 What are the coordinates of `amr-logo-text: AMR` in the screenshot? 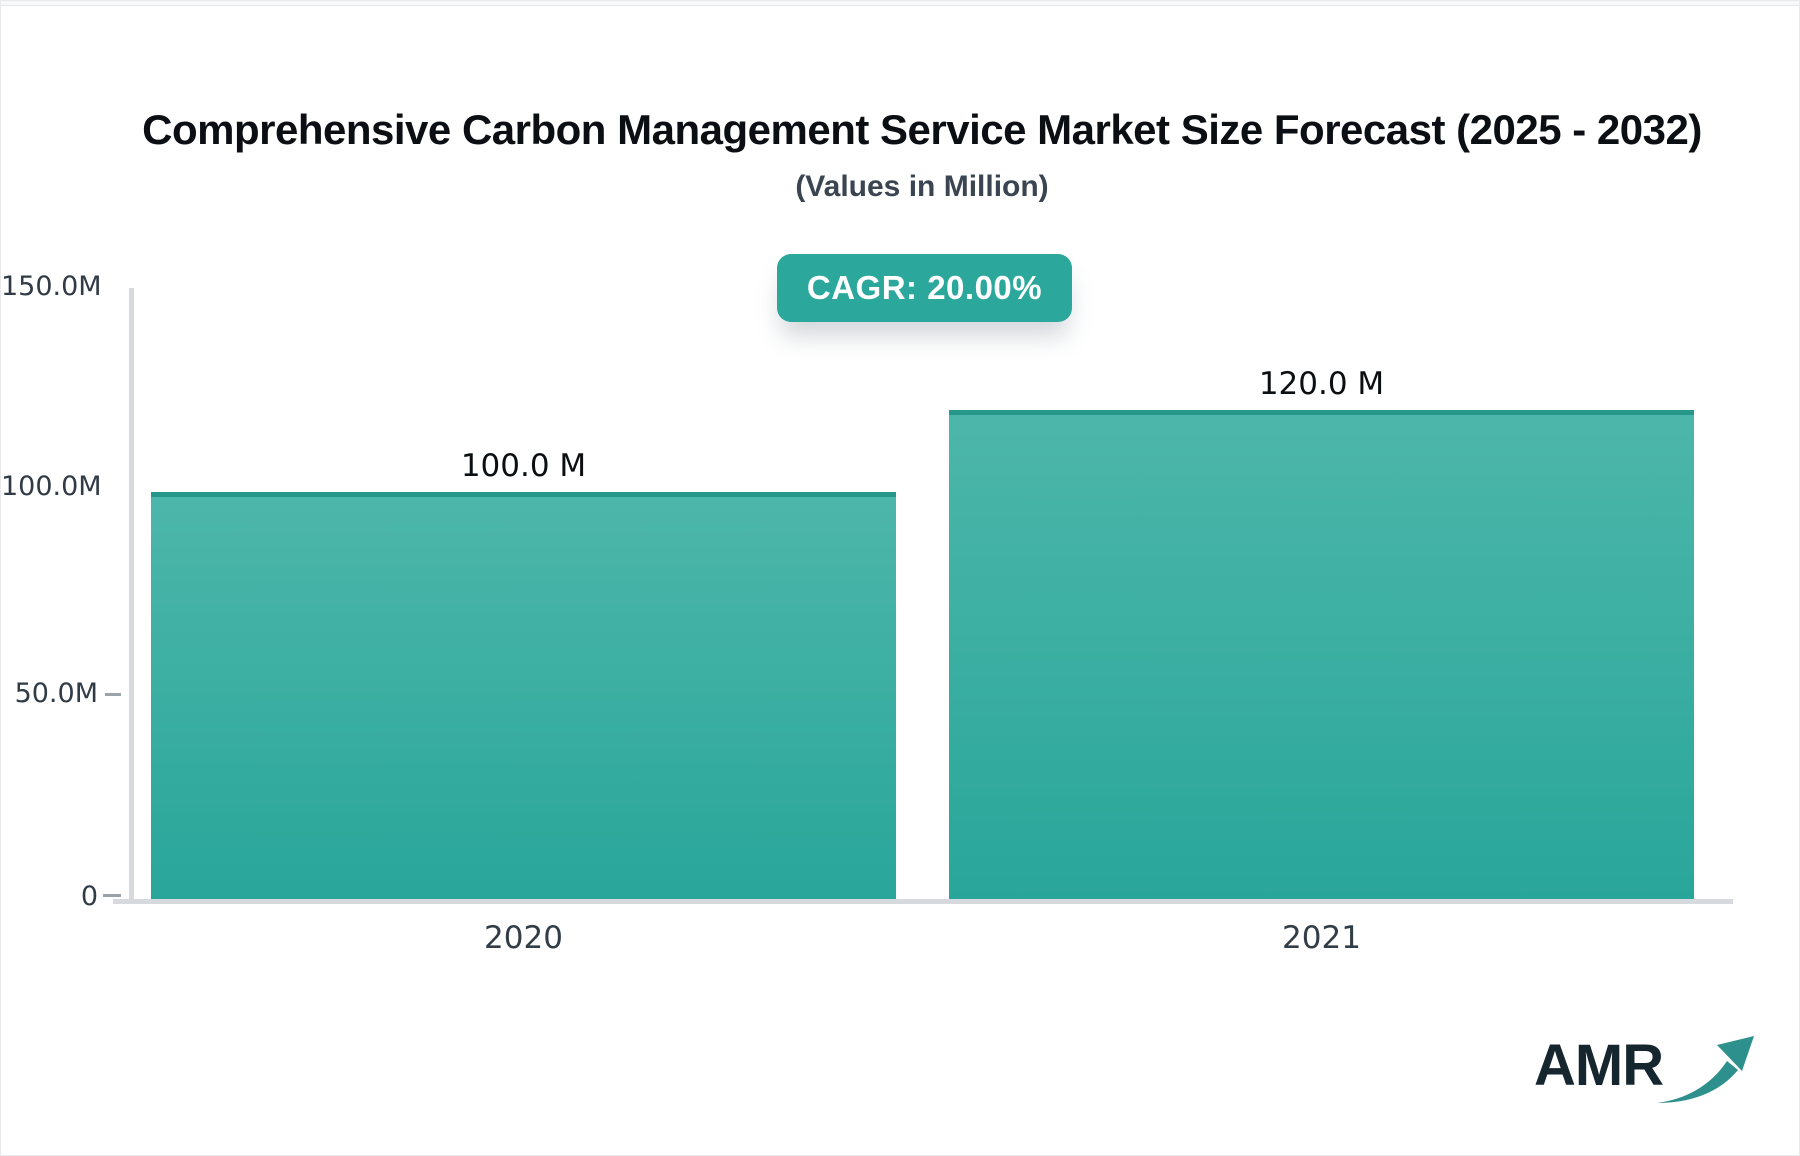 It's located at (1599, 1065).